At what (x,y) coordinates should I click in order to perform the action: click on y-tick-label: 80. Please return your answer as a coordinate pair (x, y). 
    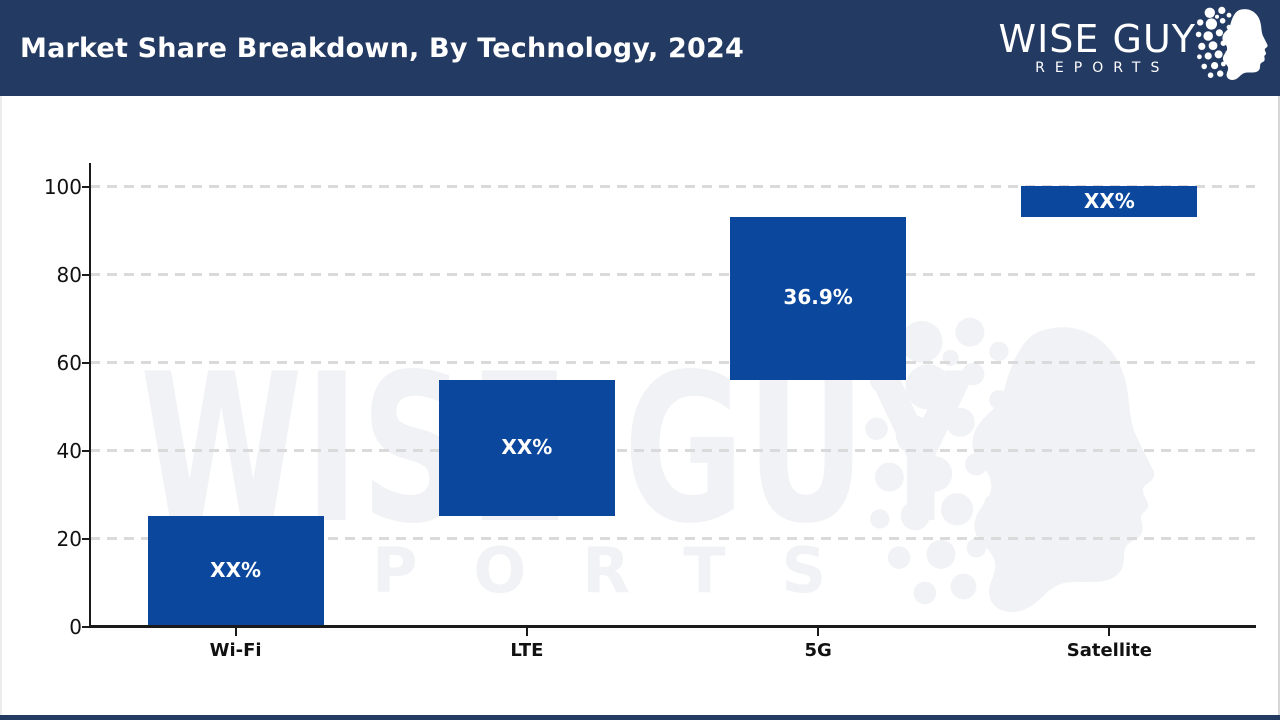
    Looking at the image, I should click on (69, 275).